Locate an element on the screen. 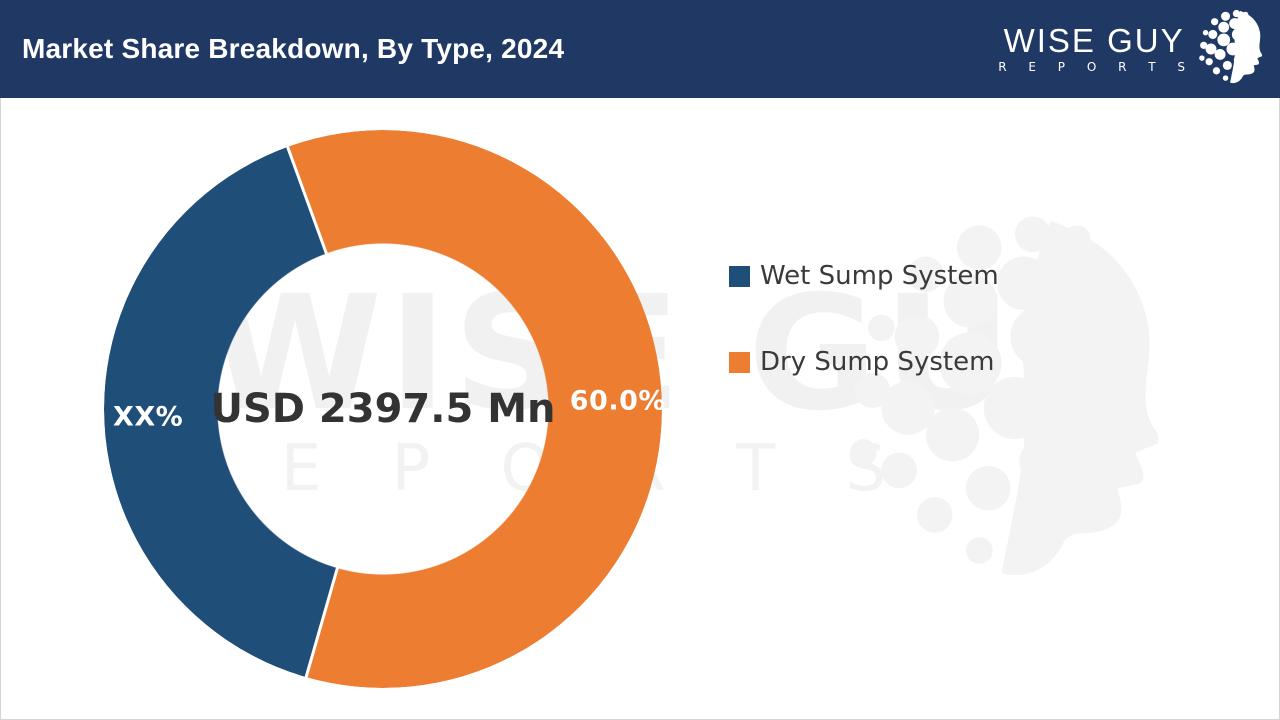 The width and height of the screenshot is (1280, 720). brand-logo: WISE GUY R E P O R T S is located at coordinates (1129, 49).